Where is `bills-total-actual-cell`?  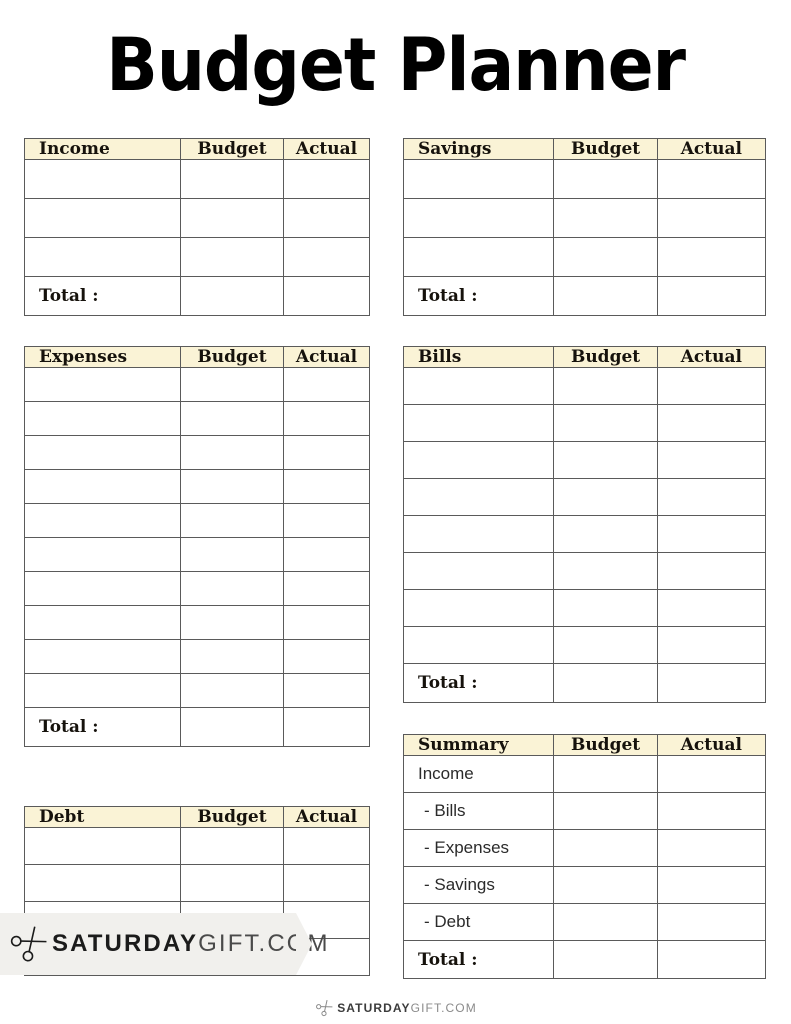
bills-total-actual-cell is located at coordinates (711, 683).